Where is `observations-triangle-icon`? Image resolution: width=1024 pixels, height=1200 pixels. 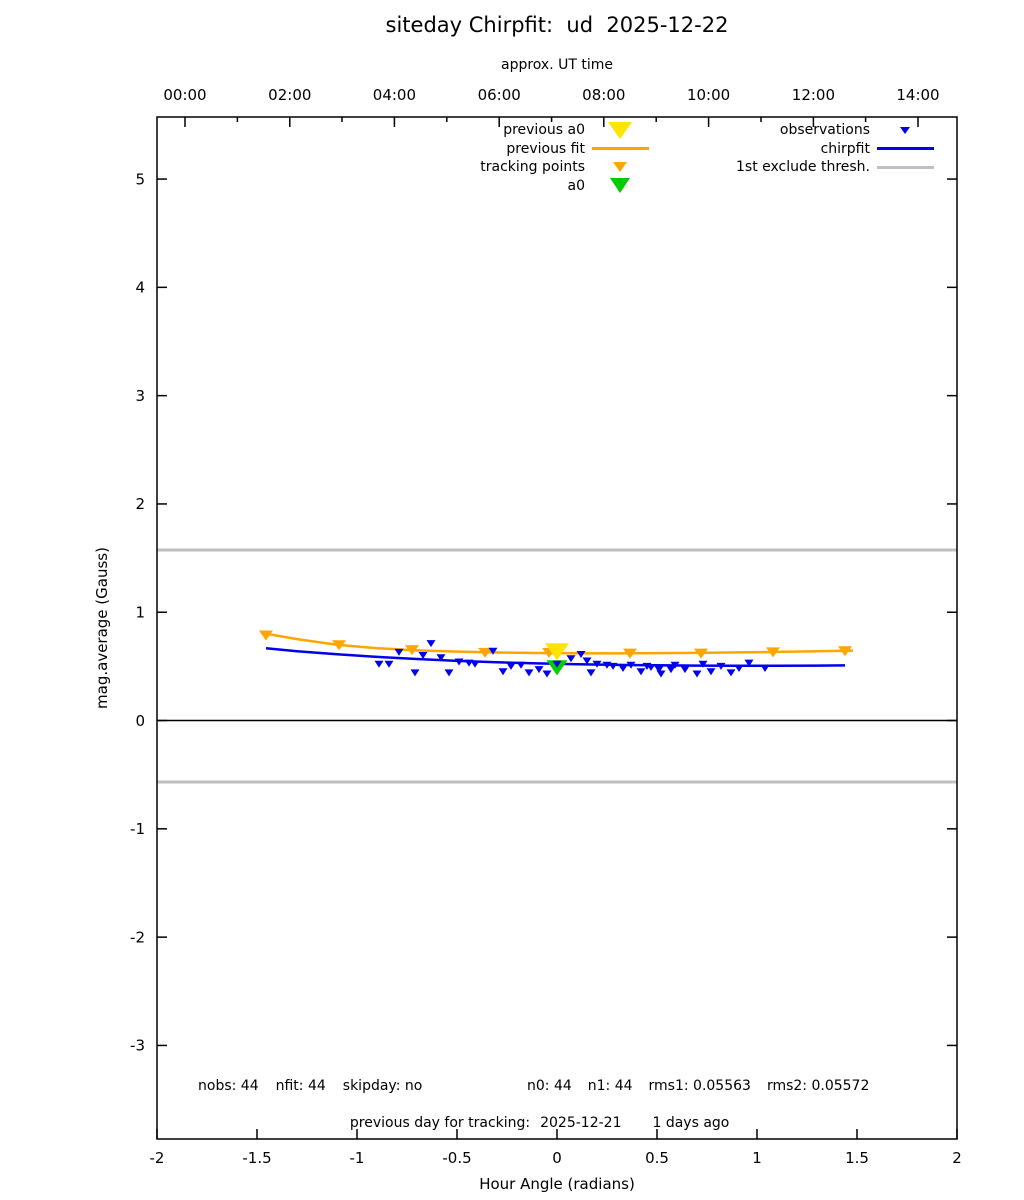 observations-triangle-icon is located at coordinates (905, 130).